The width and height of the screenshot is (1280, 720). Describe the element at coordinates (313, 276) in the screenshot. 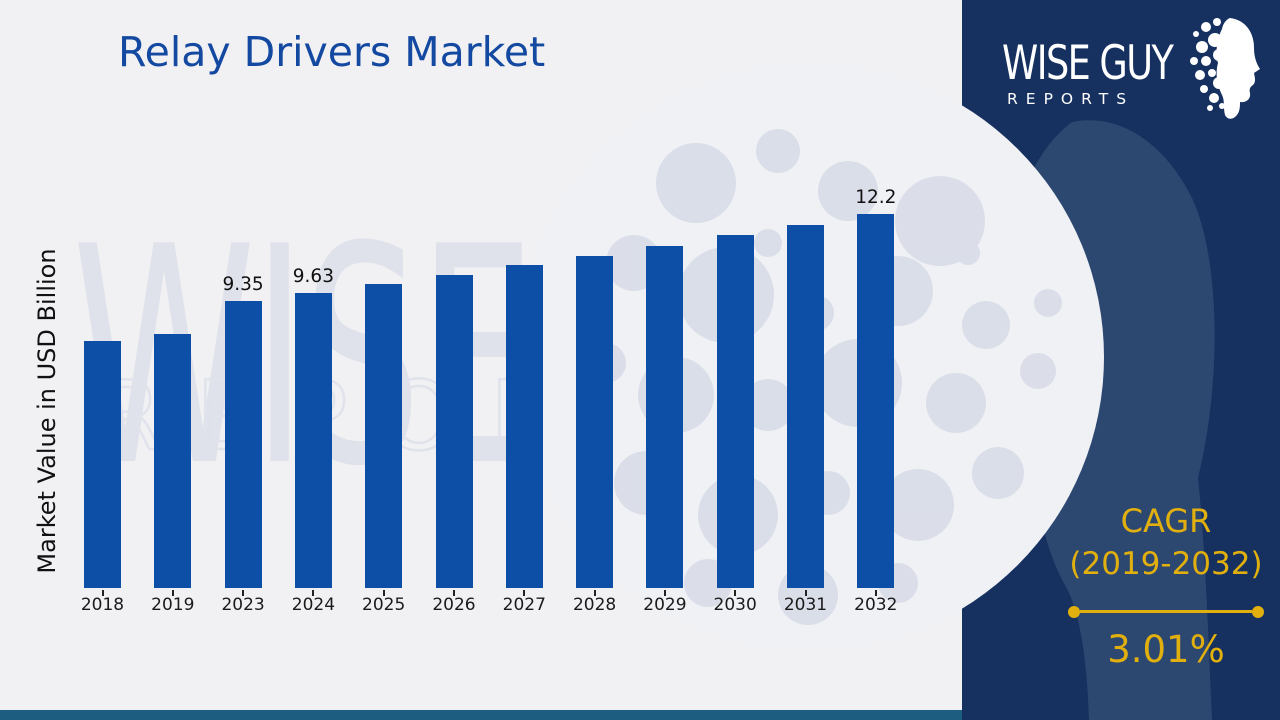

I see `data-label-2024: 9.63` at that location.